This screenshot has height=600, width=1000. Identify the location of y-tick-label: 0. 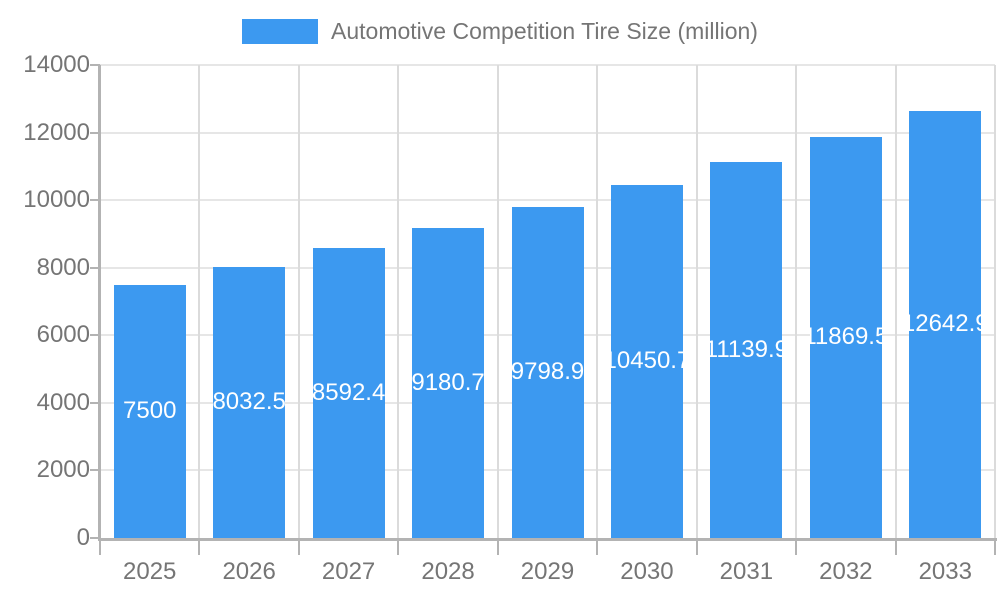
(83, 537).